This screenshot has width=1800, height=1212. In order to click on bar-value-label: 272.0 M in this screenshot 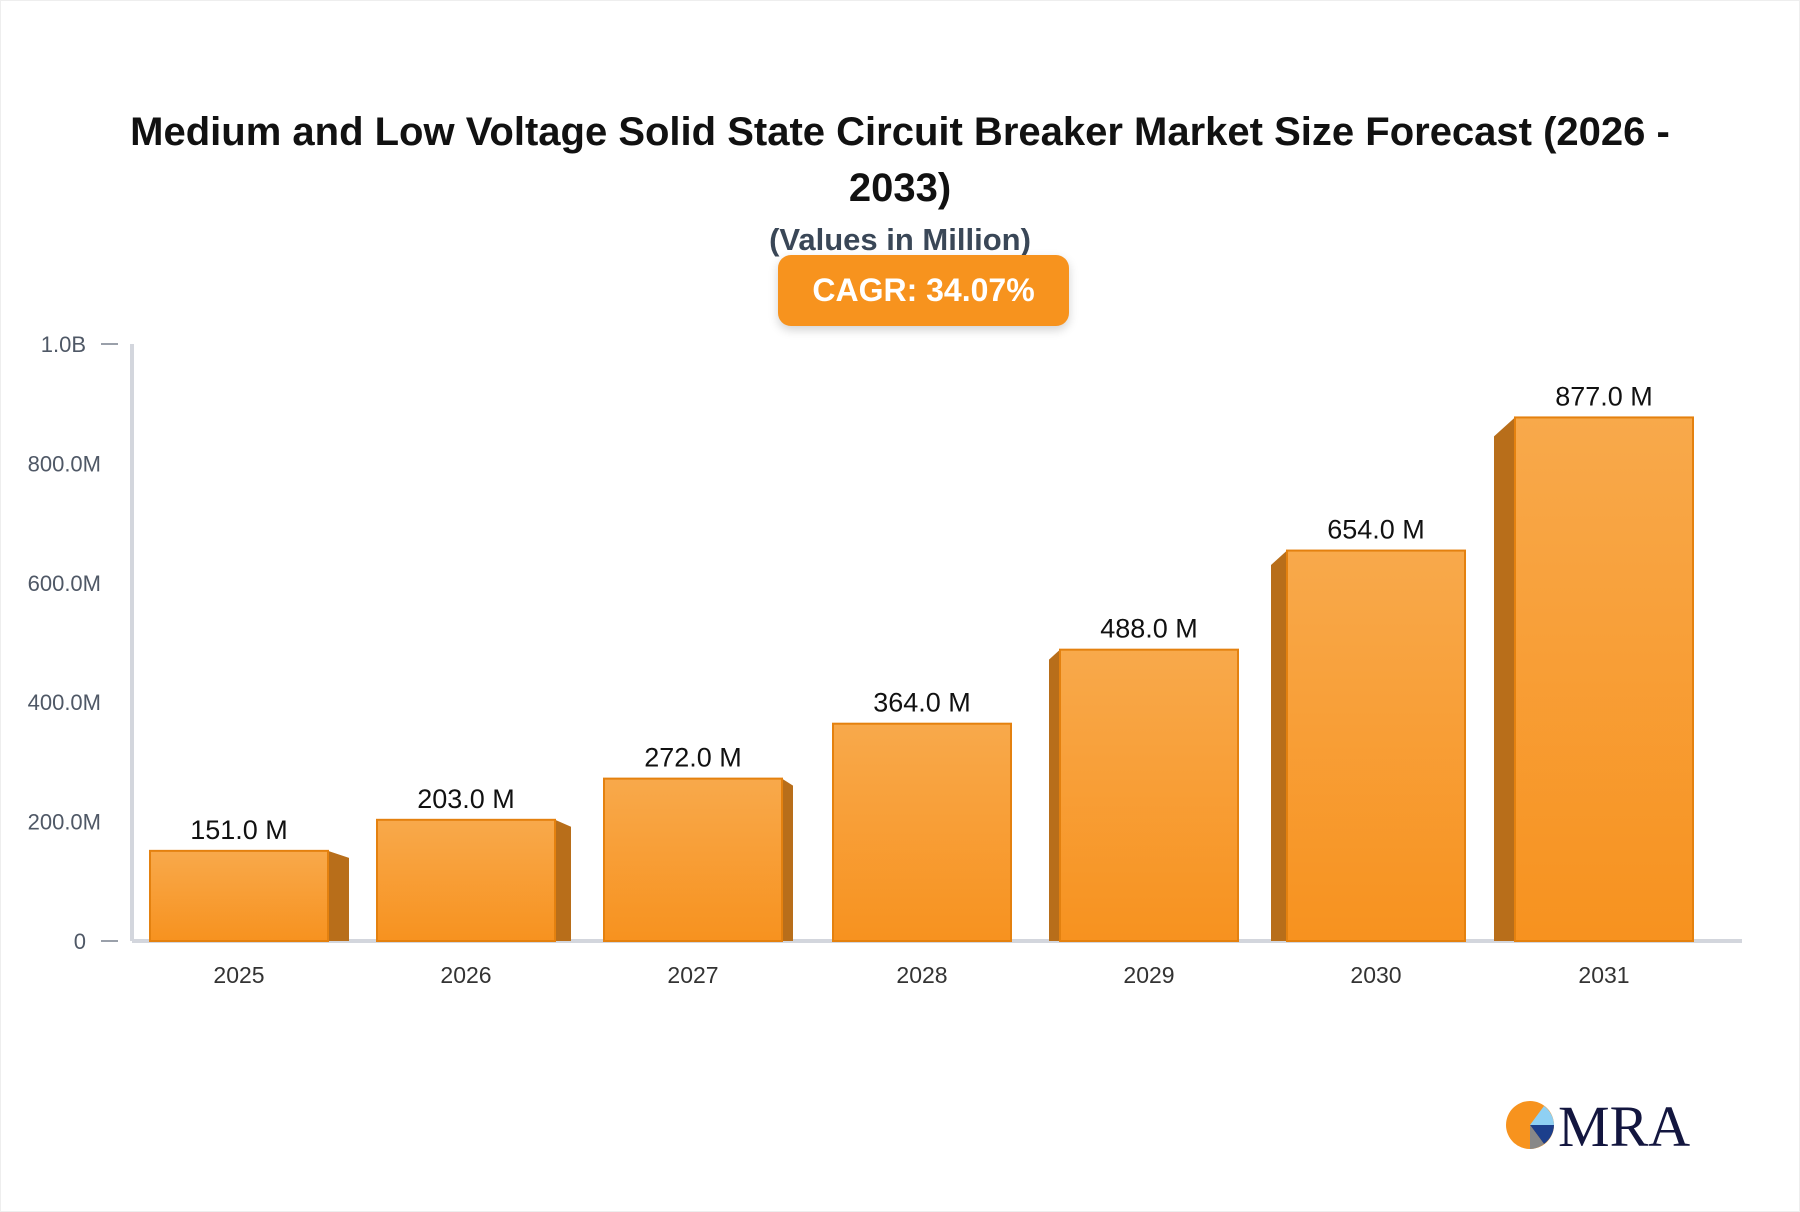, I will do `click(693, 758)`.